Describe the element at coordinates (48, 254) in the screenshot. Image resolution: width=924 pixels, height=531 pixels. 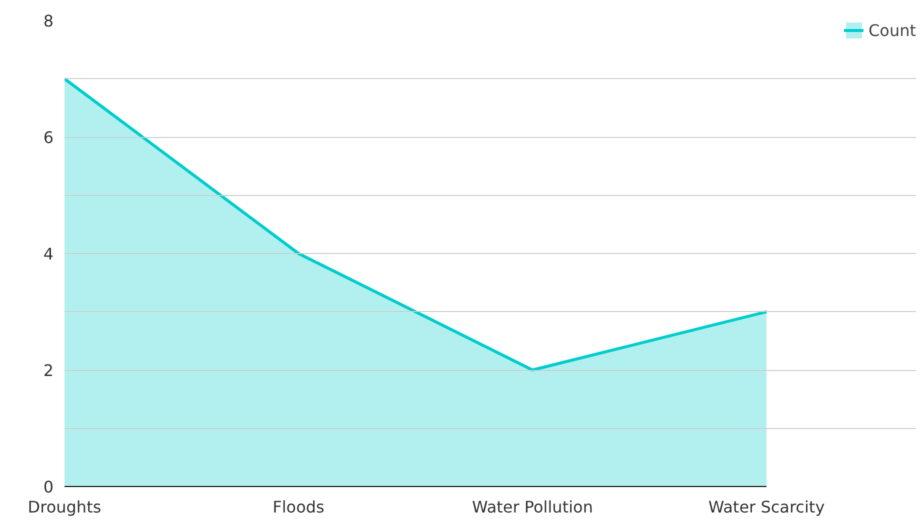
I see `y-tick-label: 4` at that location.